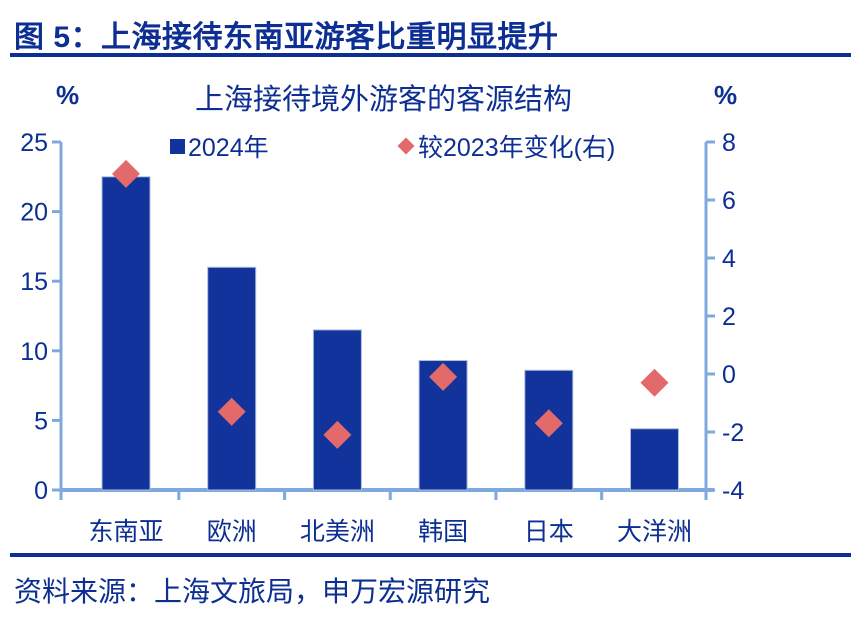 Image resolution: width=864 pixels, height=618 pixels. Describe the element at coordinates (726, 95) in the screenshot. I see `right-axis-unit-label: %` at that location.